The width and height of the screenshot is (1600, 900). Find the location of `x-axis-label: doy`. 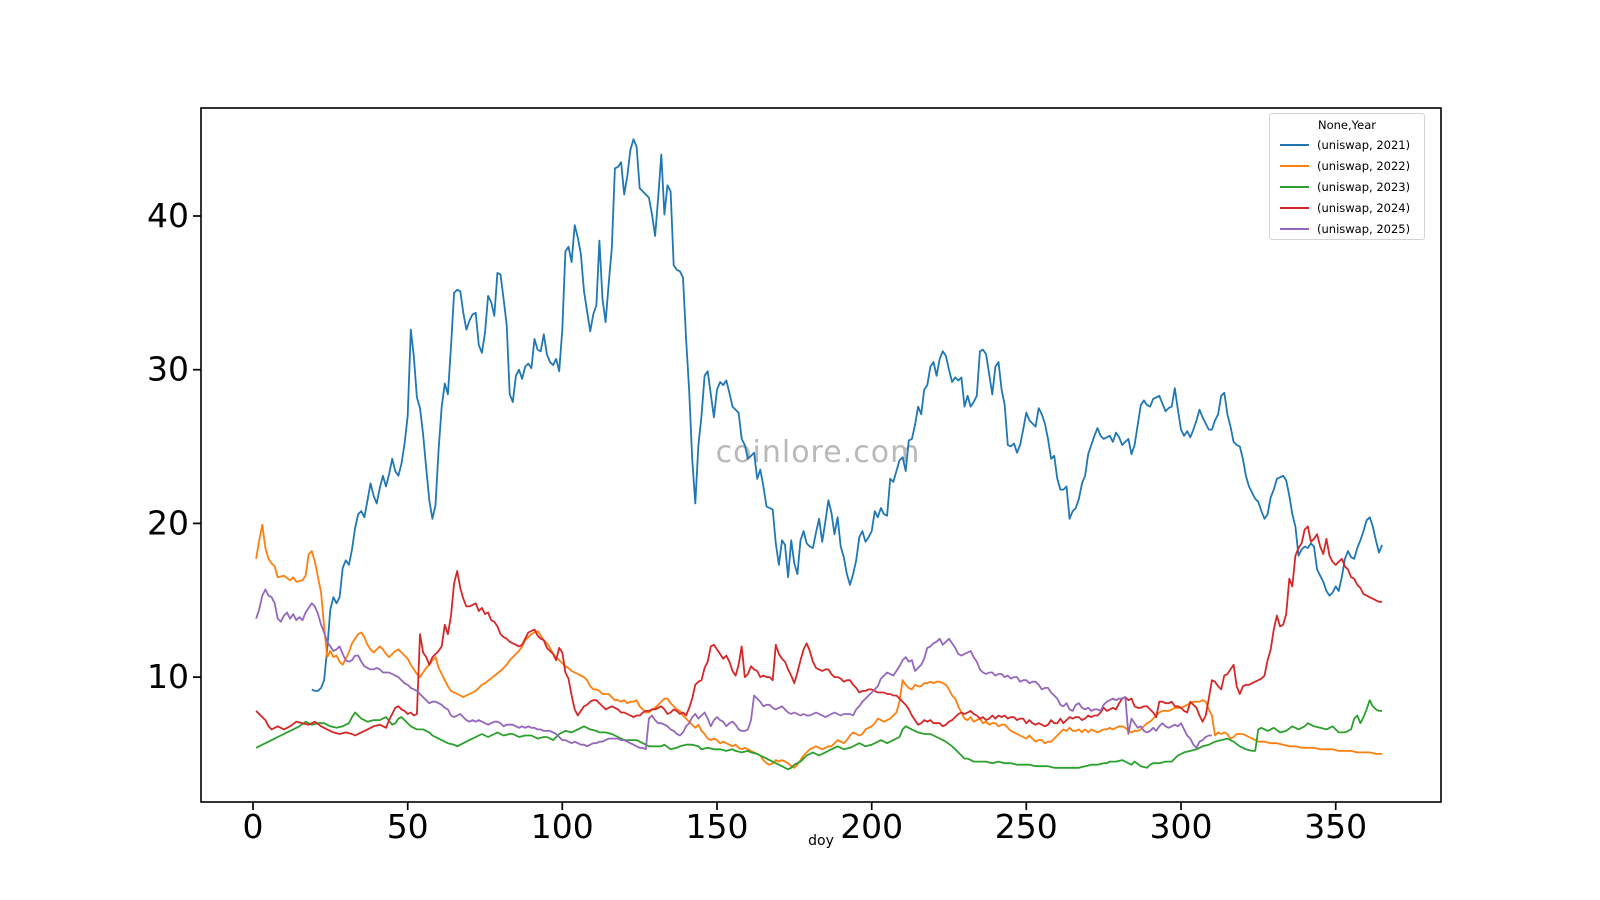

x-axis-label: doy is located at coordinates (821, 841).